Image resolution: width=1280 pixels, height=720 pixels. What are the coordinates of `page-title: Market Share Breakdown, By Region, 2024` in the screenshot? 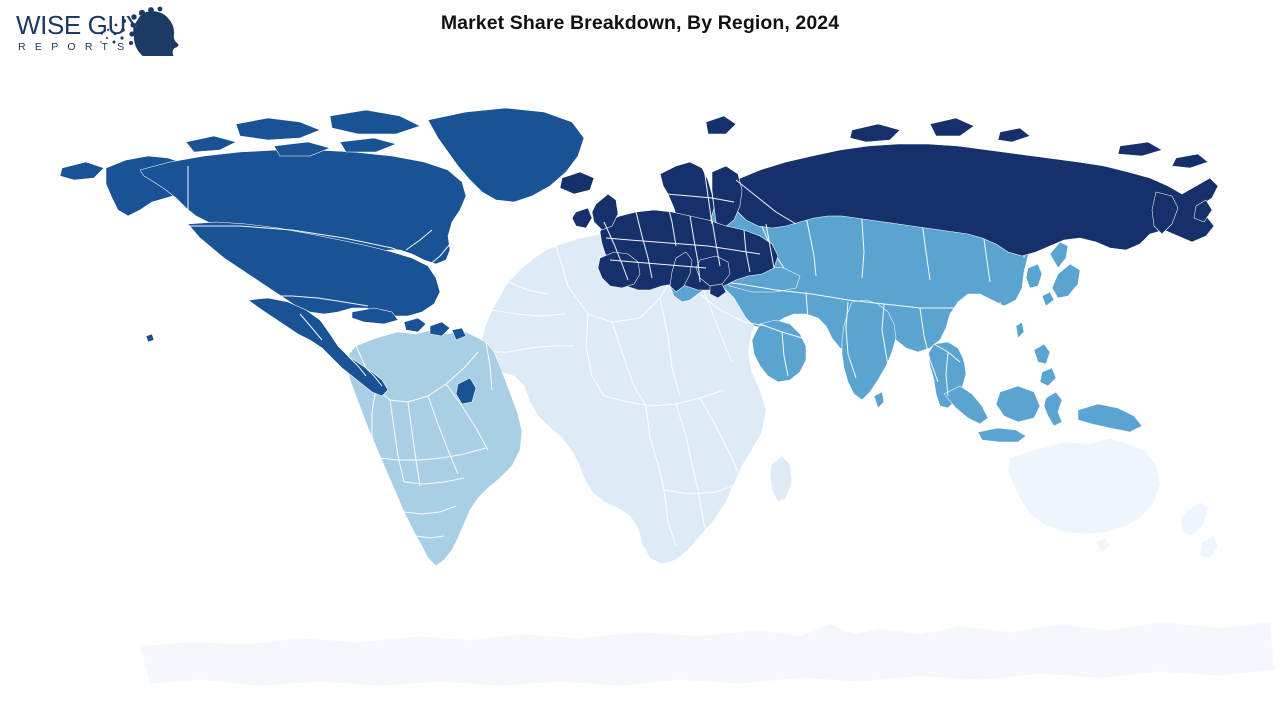 It's located at (640, 23).